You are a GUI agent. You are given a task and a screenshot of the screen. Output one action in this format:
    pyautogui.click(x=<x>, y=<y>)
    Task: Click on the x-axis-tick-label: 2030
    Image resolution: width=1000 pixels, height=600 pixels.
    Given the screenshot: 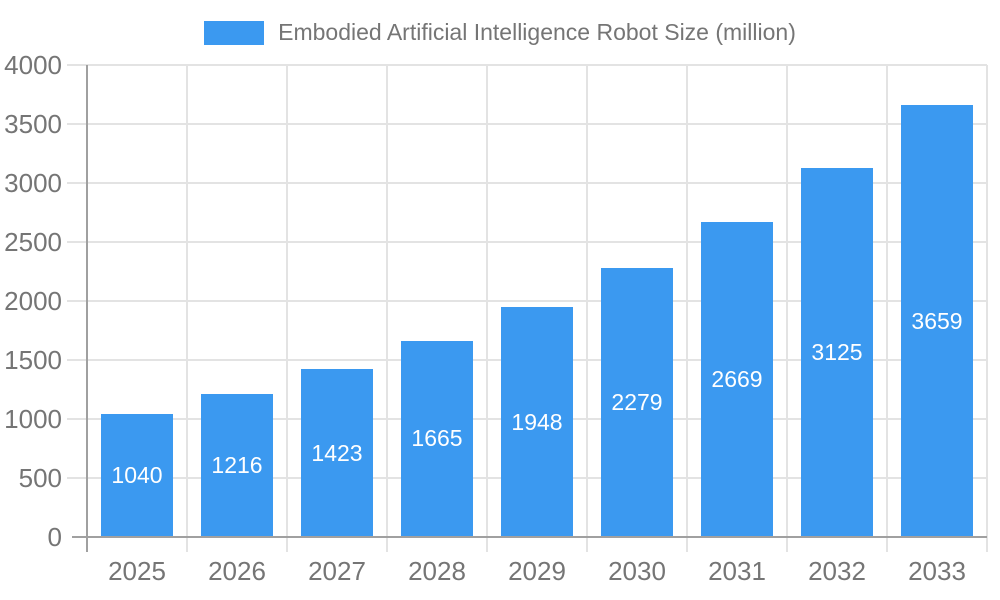 What is the action you would take?
    pyautogui.click(x=637, y=571)
    